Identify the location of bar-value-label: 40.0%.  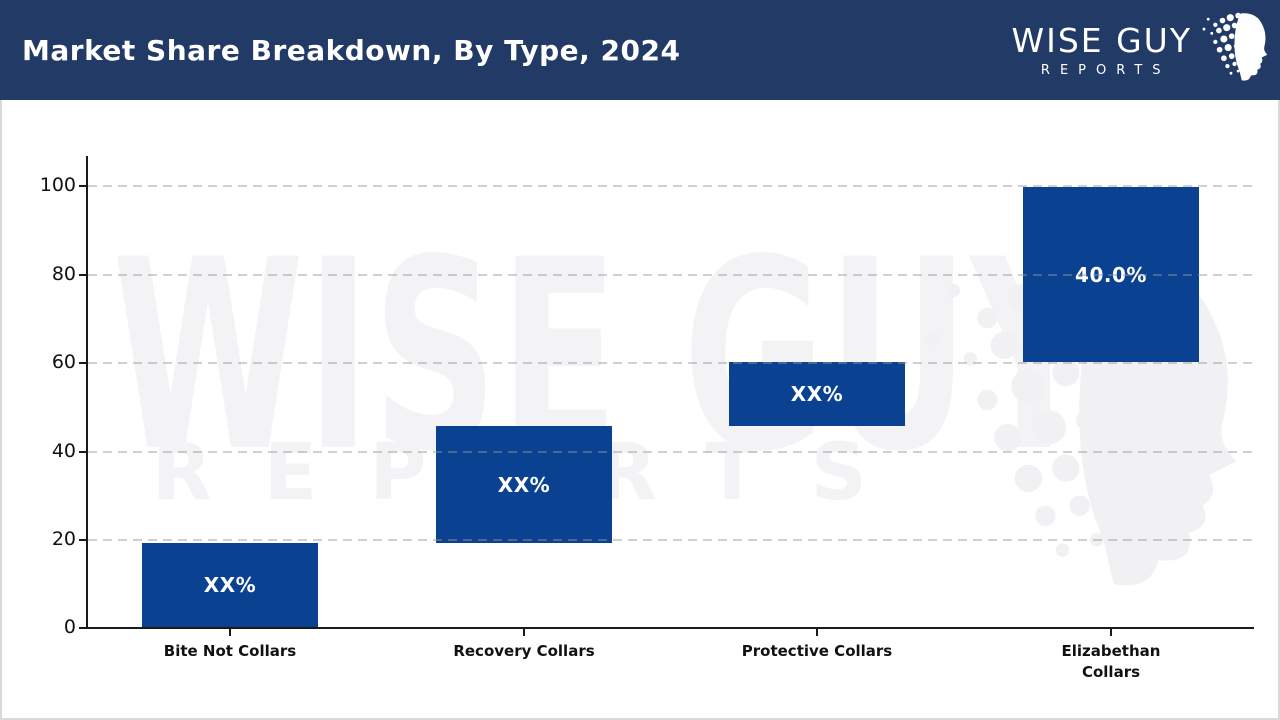
(1111, 274).